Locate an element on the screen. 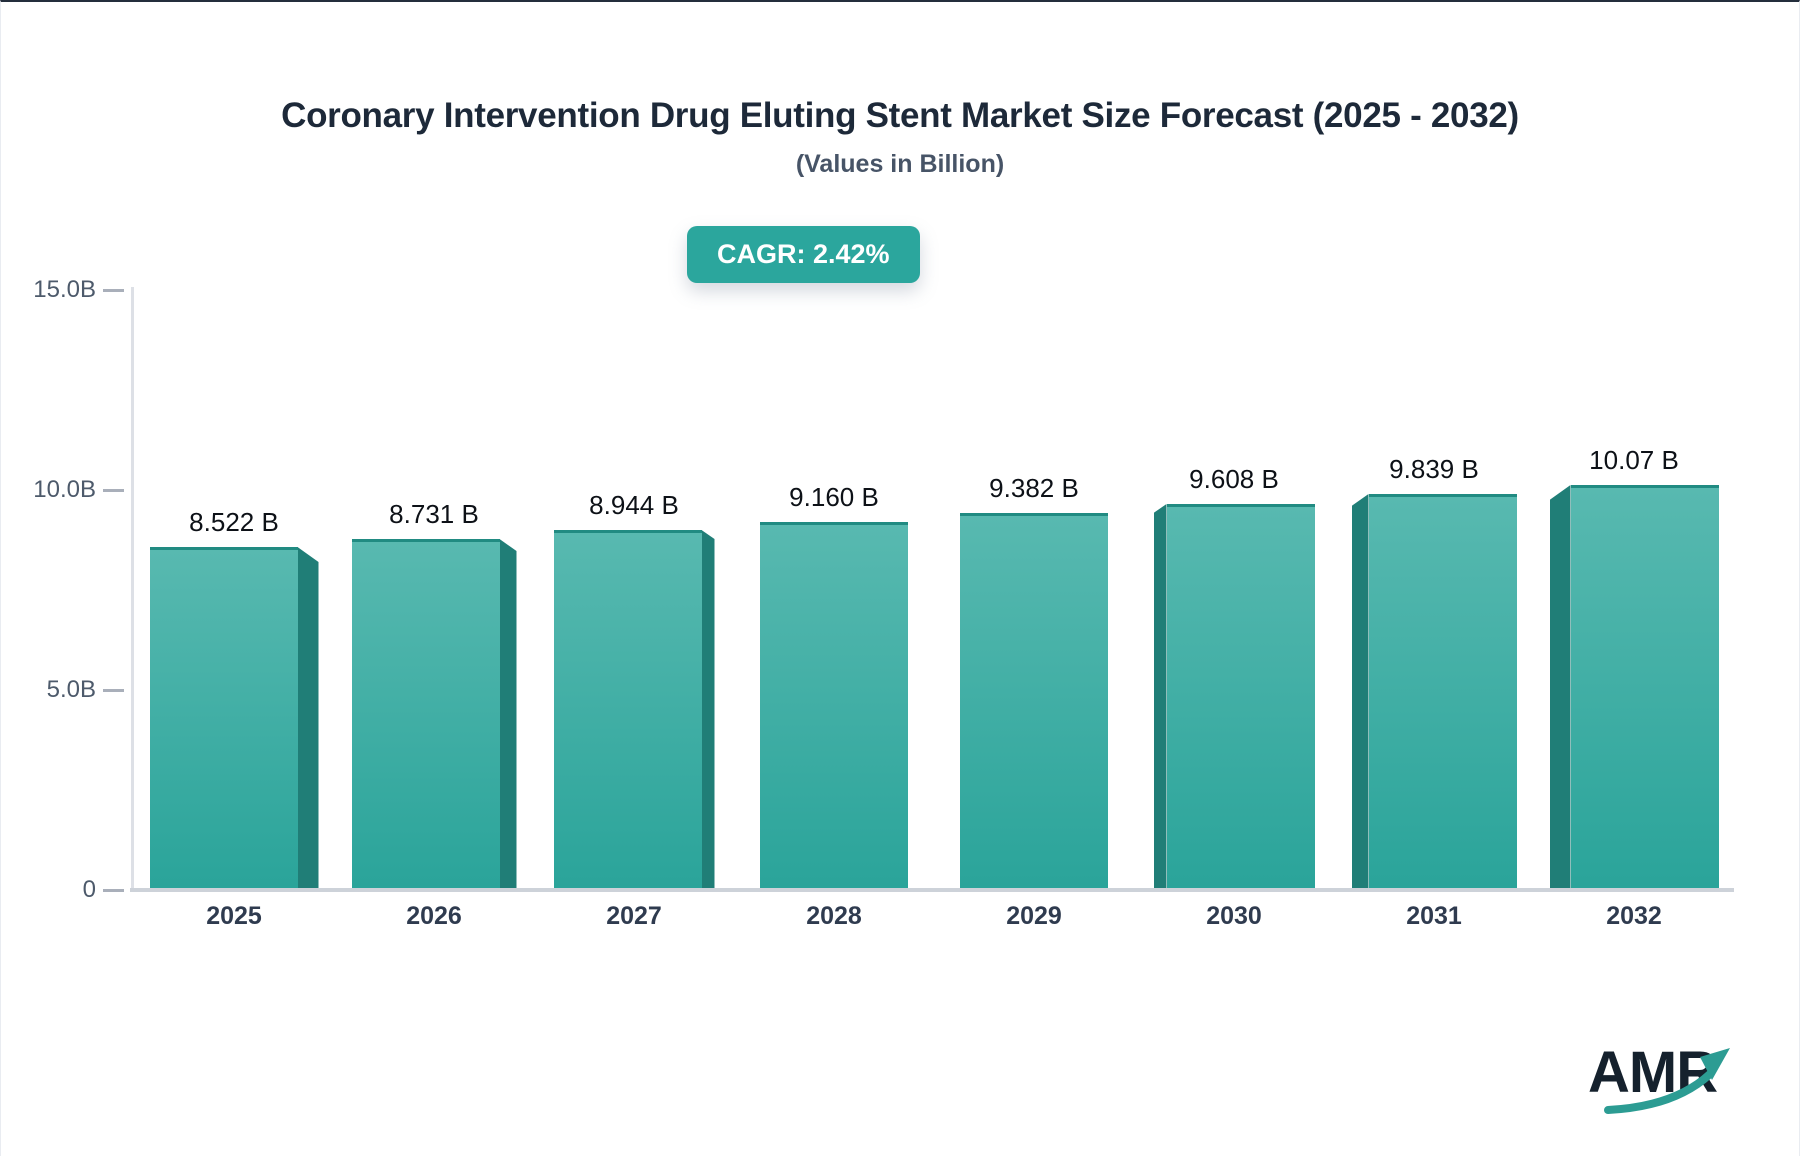 Image resolution: width=1800 pixels, height=1156 pixels. amr-logo-text: AMR is located at coordinates (1652, 1072).